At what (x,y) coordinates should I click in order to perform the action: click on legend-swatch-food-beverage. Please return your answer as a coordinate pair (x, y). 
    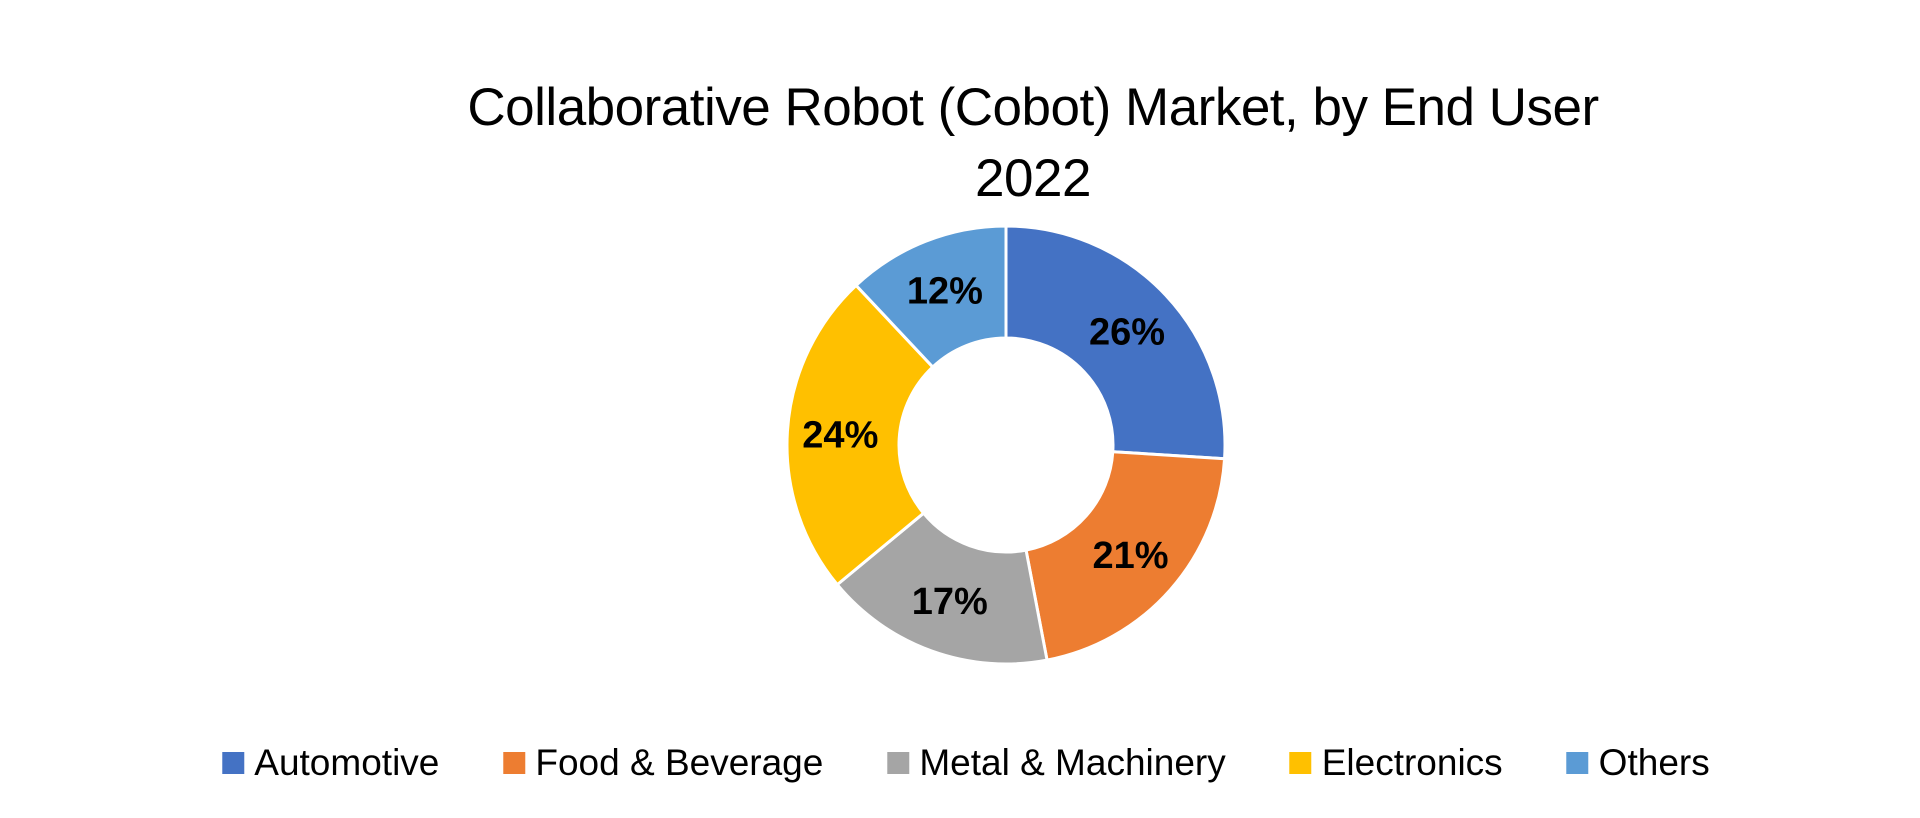
    Looking at the image, I should click on (514, 763).